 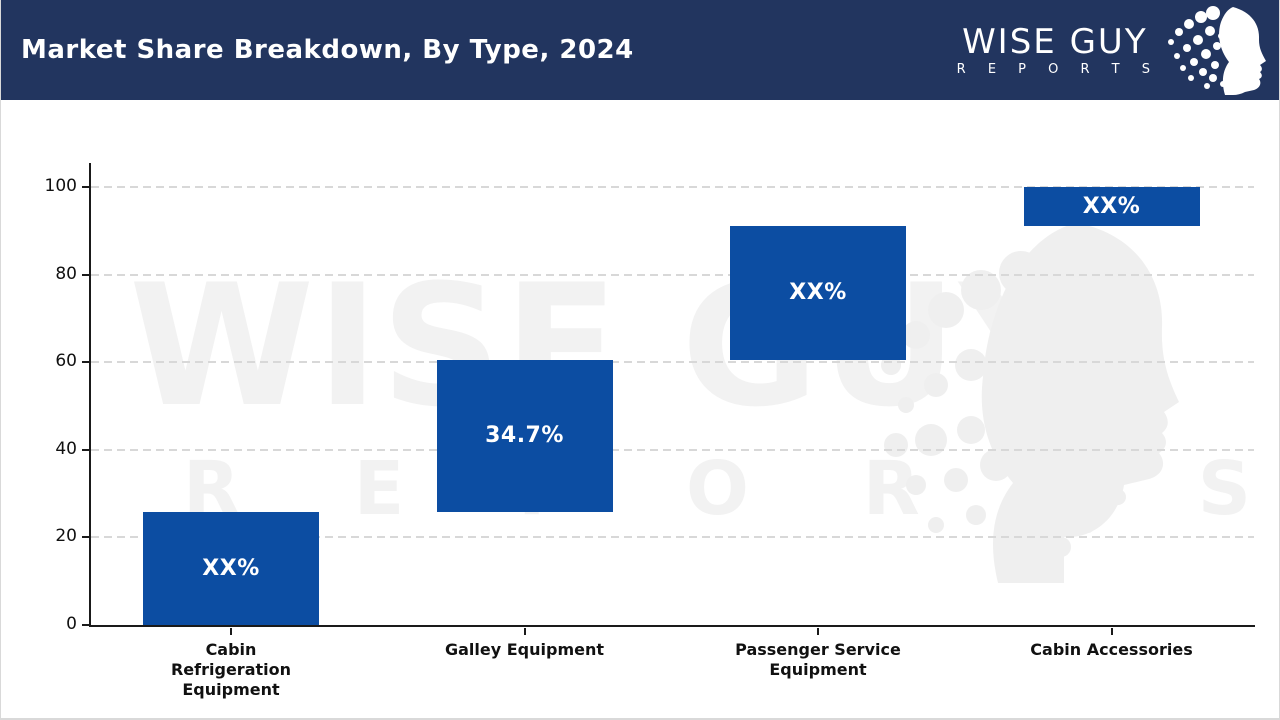 What do you see at coordinates (90, 395) in the screenshot?
I see `y-axis-line` at bounding box center [90, 395].